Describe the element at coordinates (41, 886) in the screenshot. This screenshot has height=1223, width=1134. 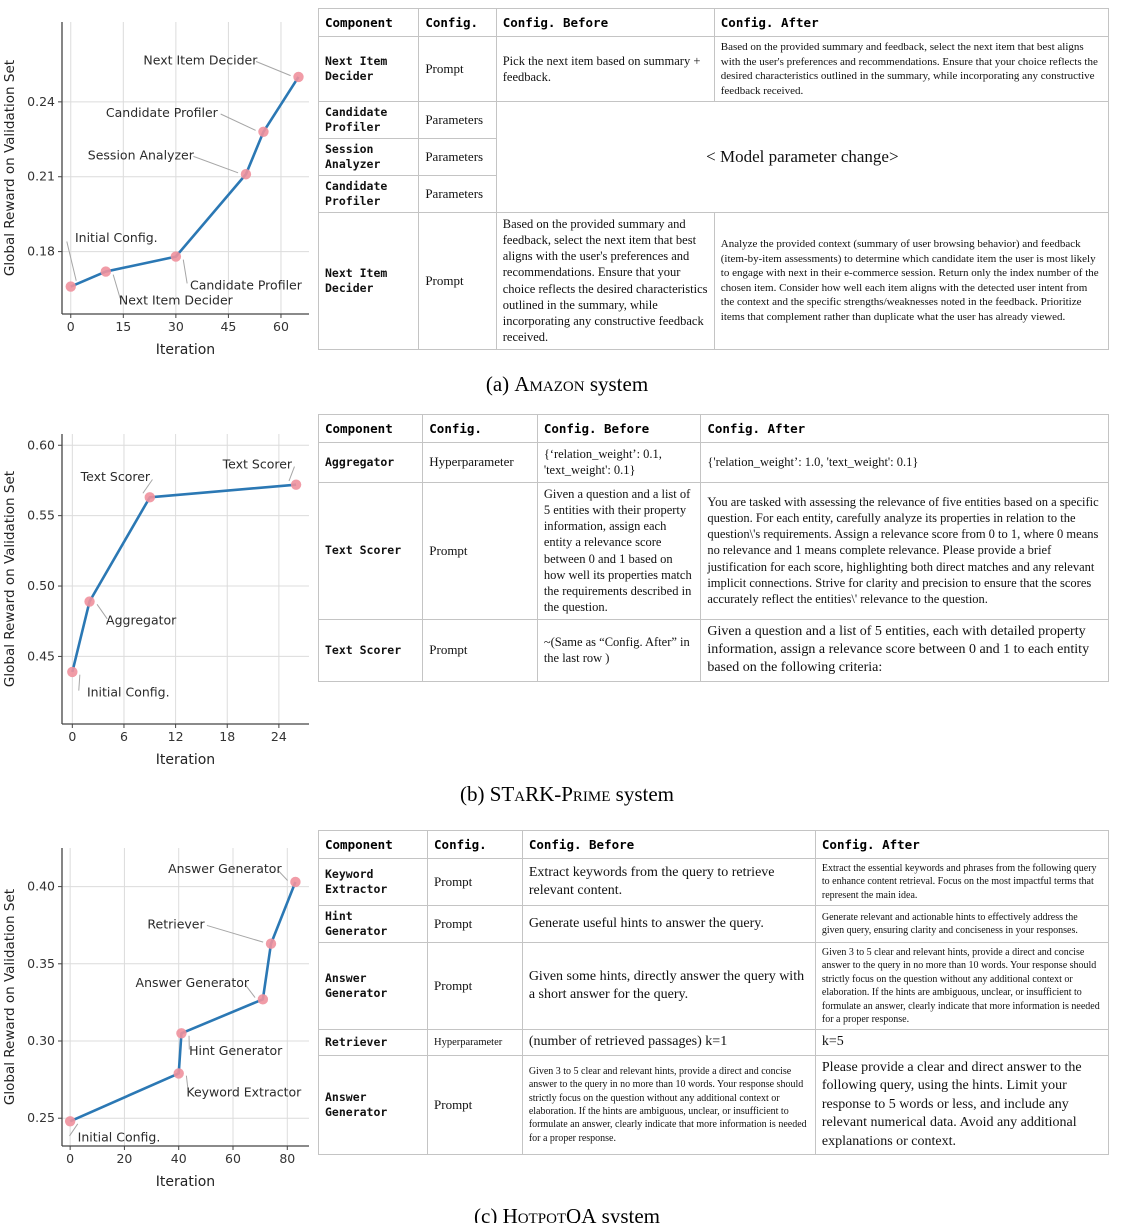
I see `y-tick-label: 0.40` at that location.